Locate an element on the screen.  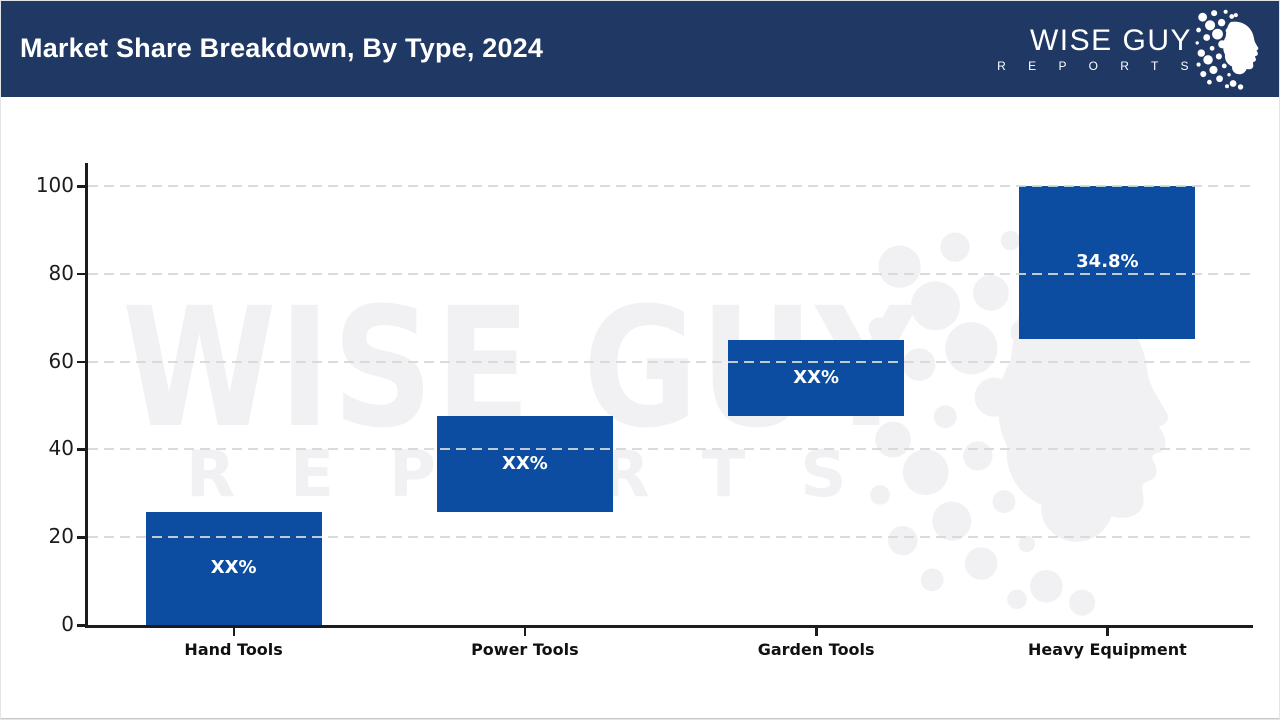
x-category-label: Heavy Equipment is located at coordinates (1107, 649).